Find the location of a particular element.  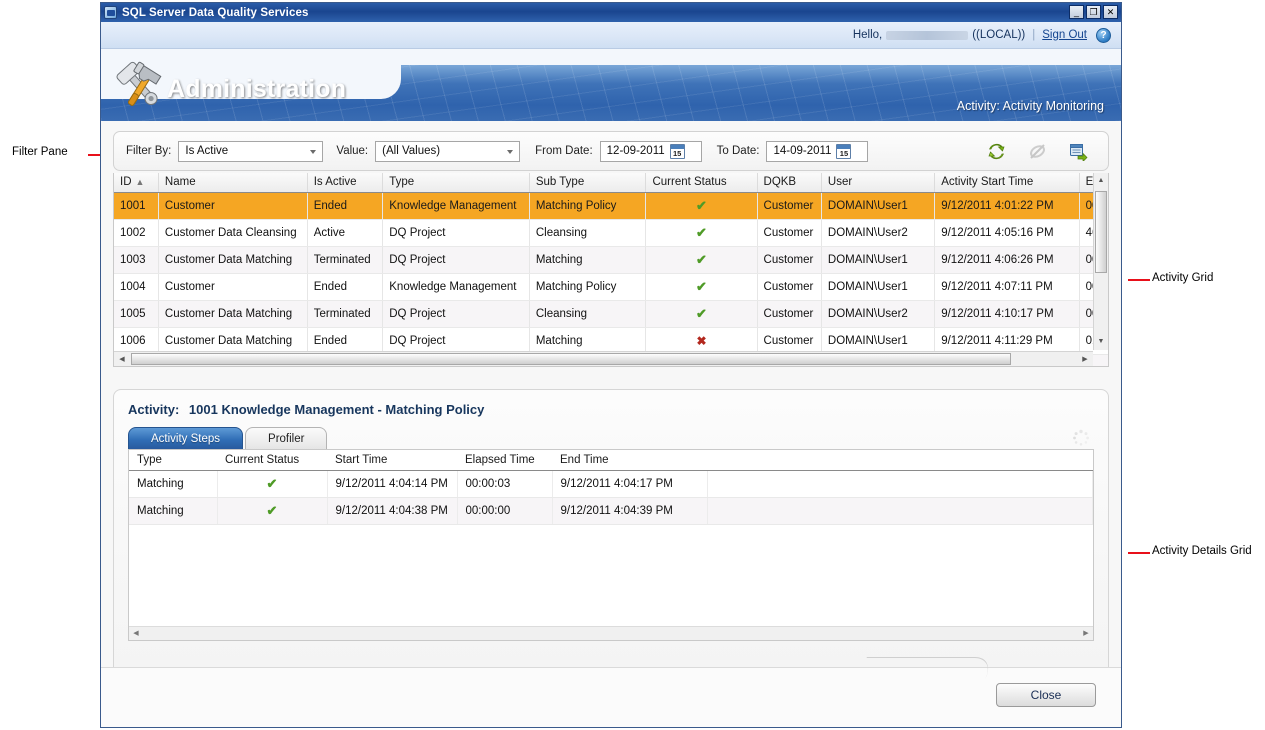

column-header-end-time: End Time is located at coordinates (629, 460).